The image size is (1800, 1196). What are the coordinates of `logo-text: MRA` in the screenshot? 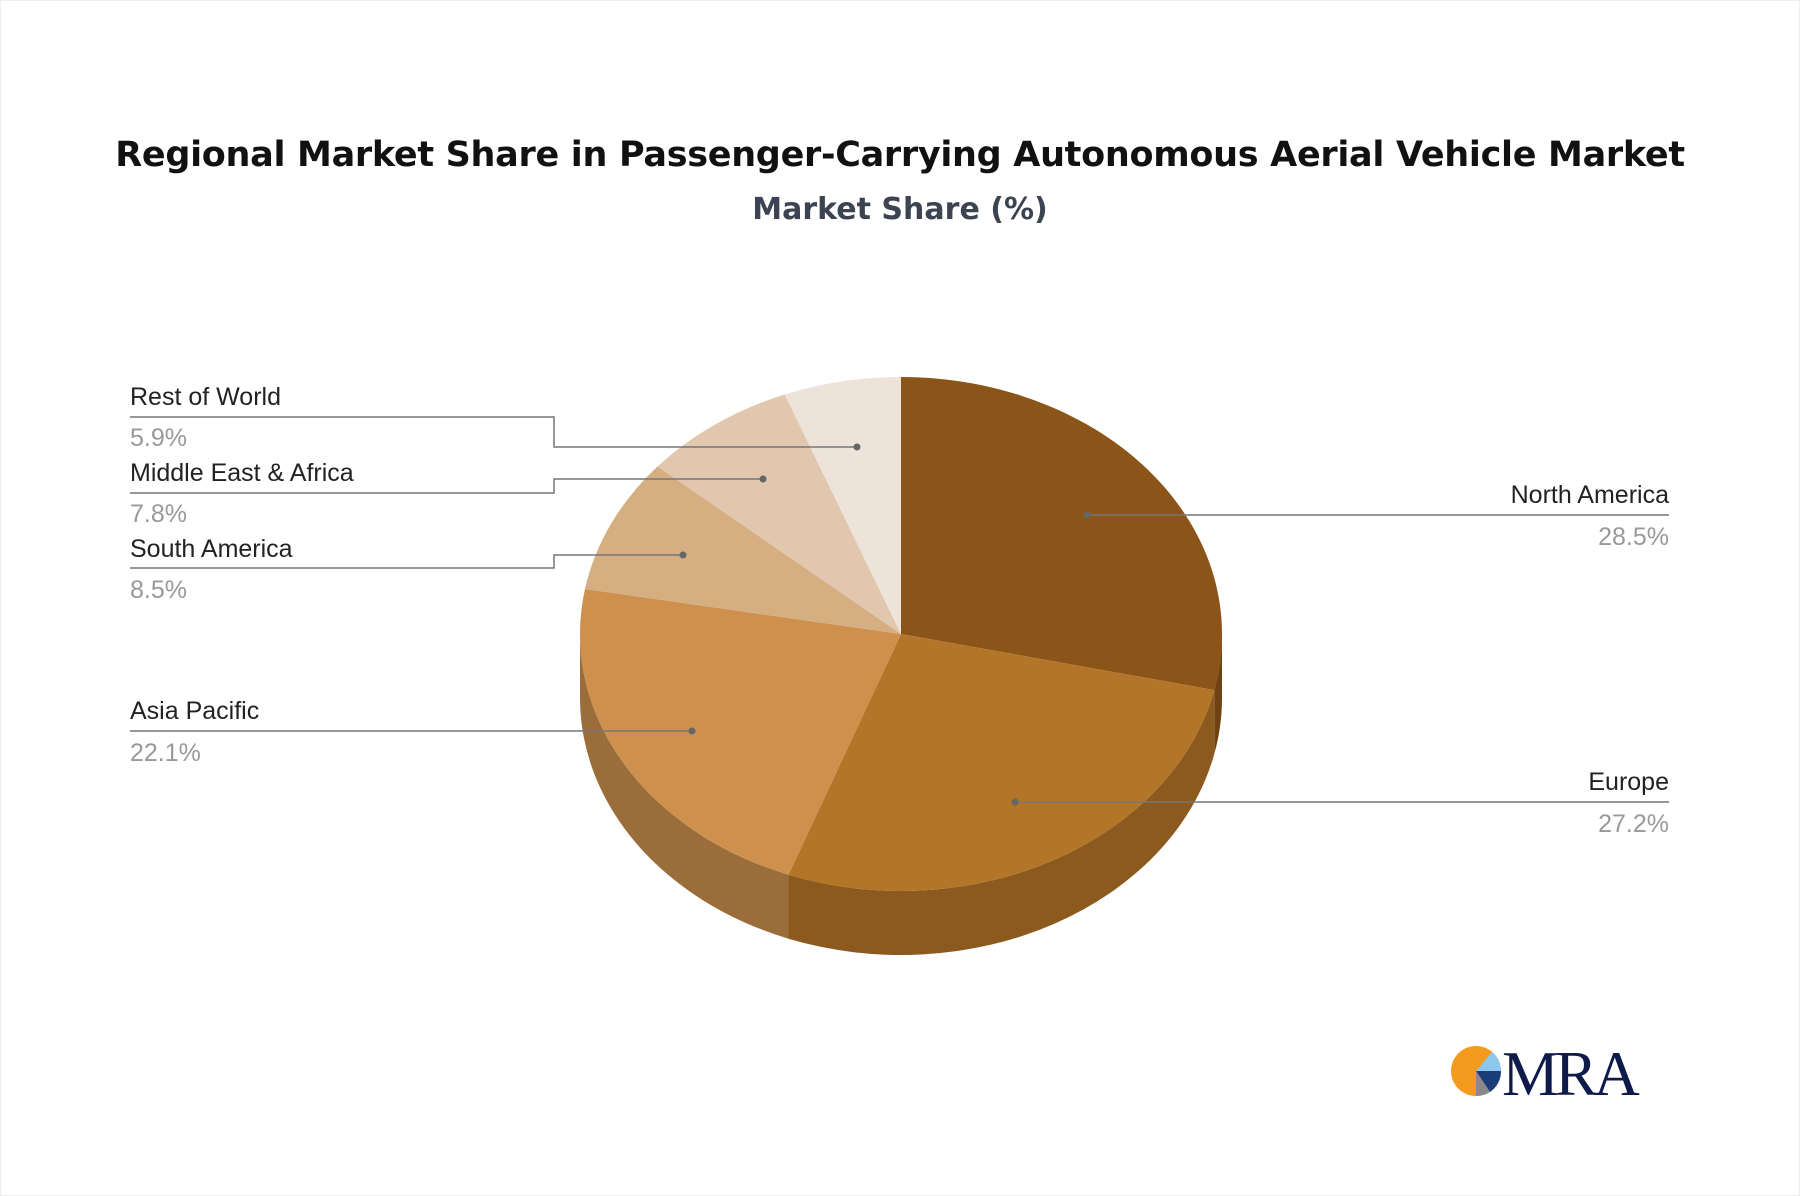 It's located at (1571, 1073).